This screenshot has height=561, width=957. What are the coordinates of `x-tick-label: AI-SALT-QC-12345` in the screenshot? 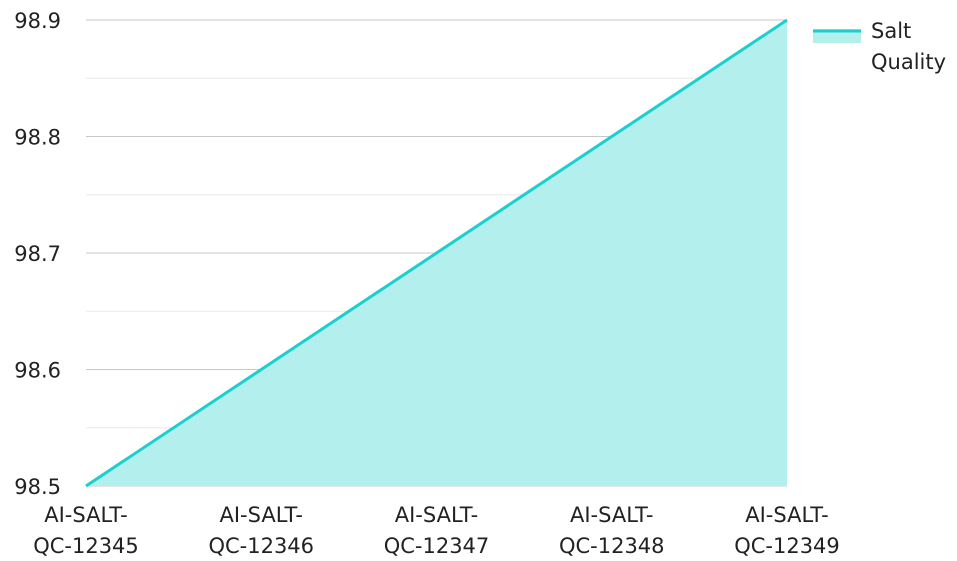 It's located at (86, 530).